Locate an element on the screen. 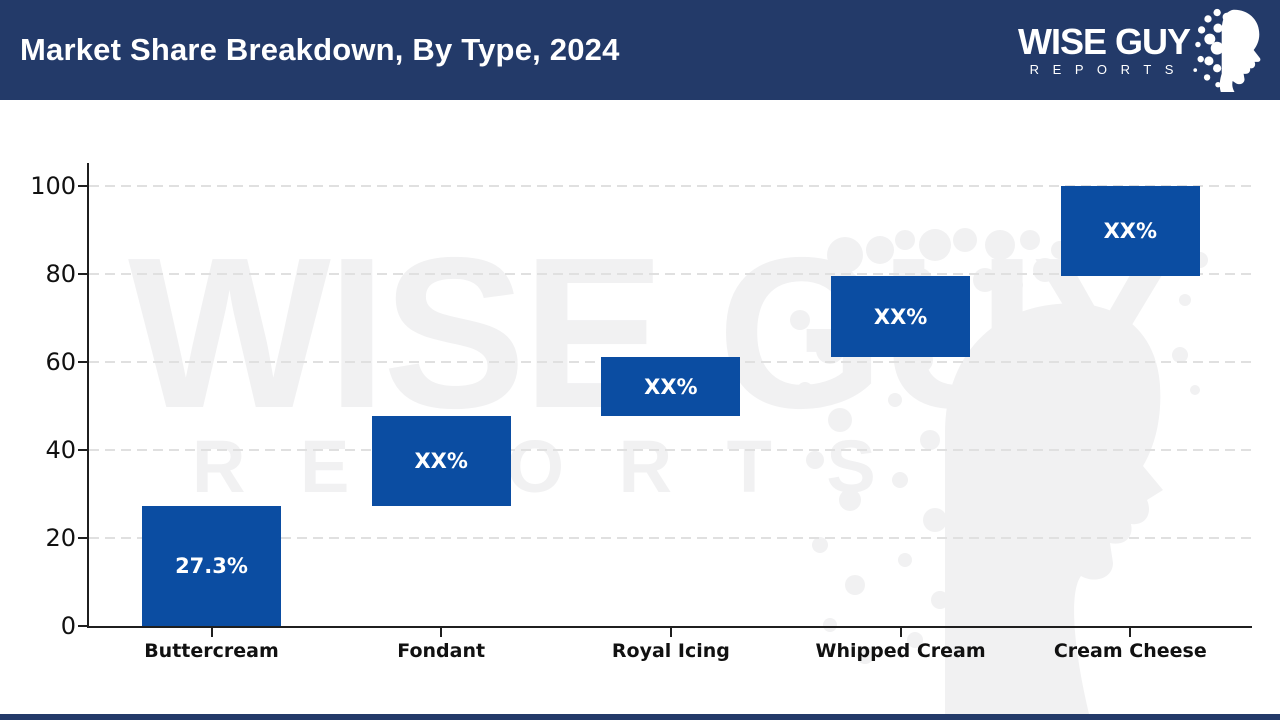 The image size is (1280, 720). bar-whipped-cream is located at coordinates (901, 317).